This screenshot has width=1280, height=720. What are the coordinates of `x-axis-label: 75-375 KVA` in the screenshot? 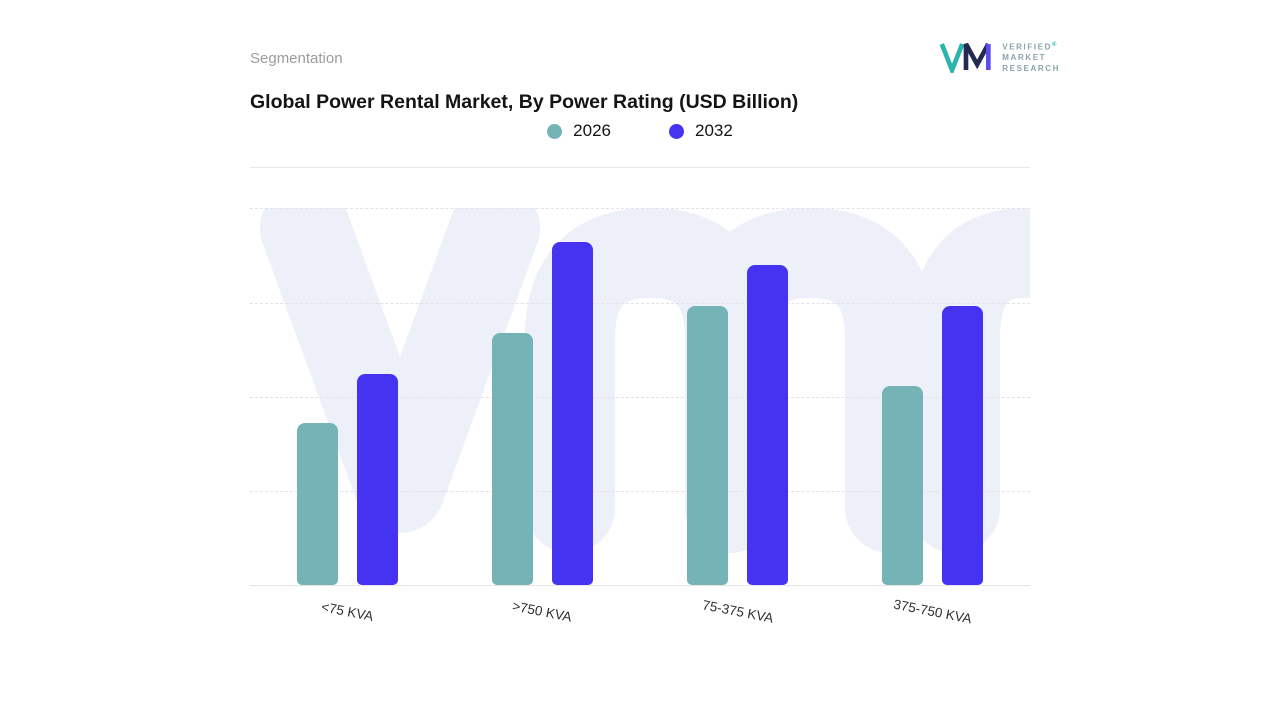 It's located at (737, 612).